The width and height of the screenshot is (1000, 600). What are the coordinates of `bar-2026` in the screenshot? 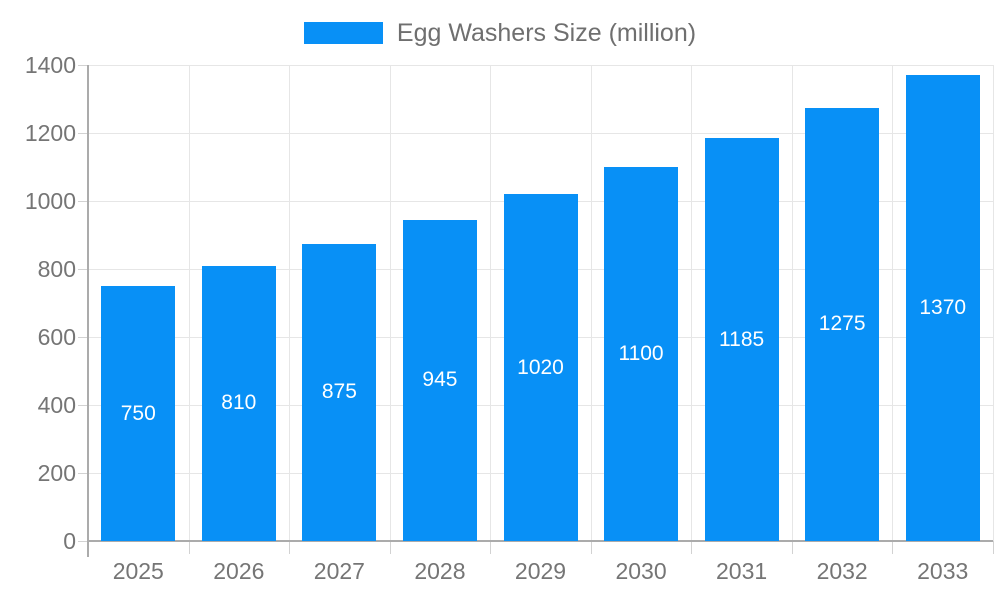 It's located at (238, 403).